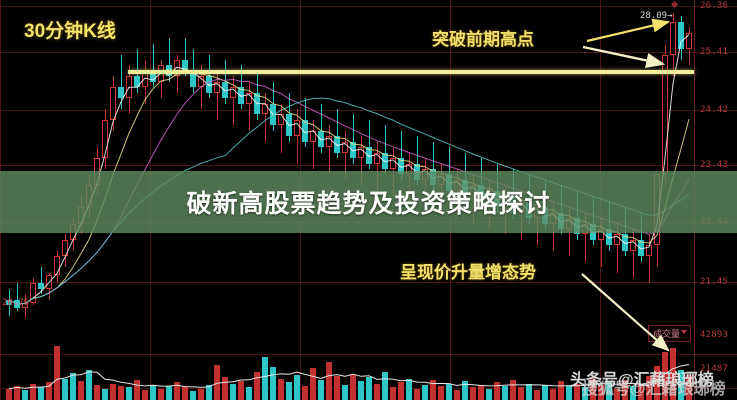 The image size is (737, 400). I want to click on left-price-label: 20.76, so click(16, 303).